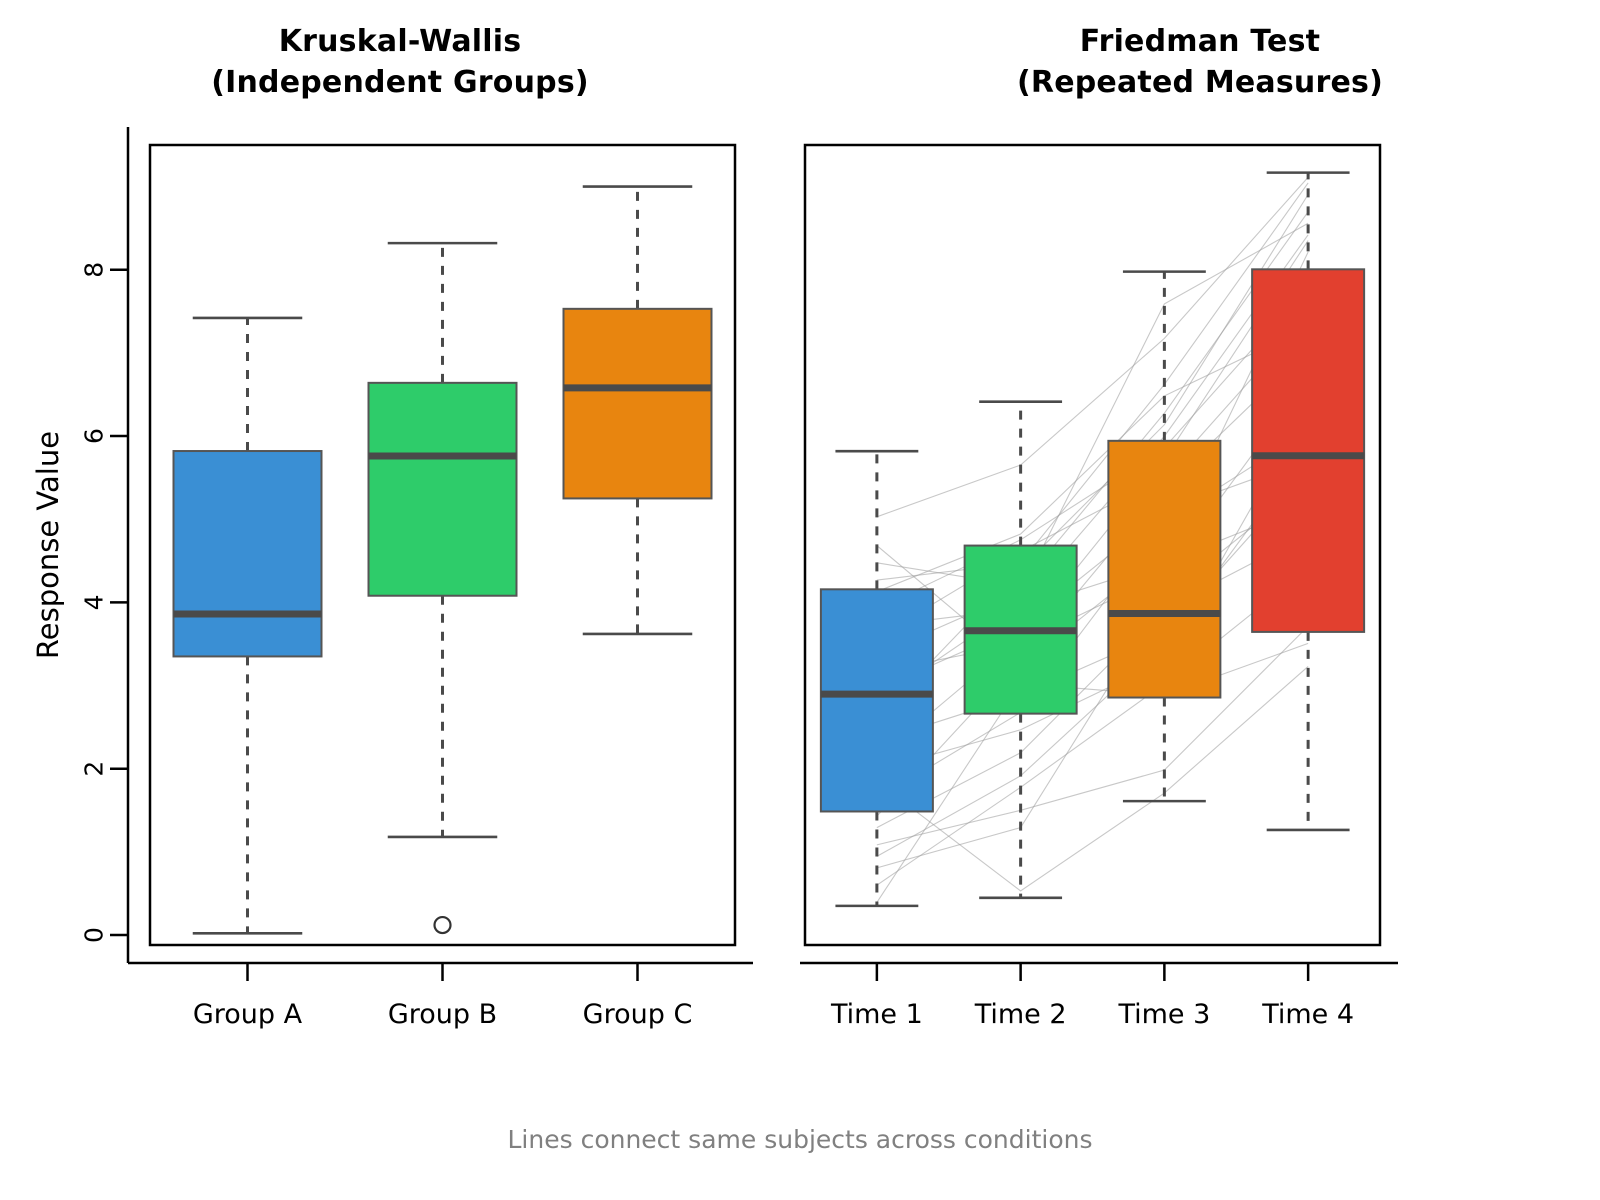  I want to click on y-axis-title: Response Value, so click(48, 545).